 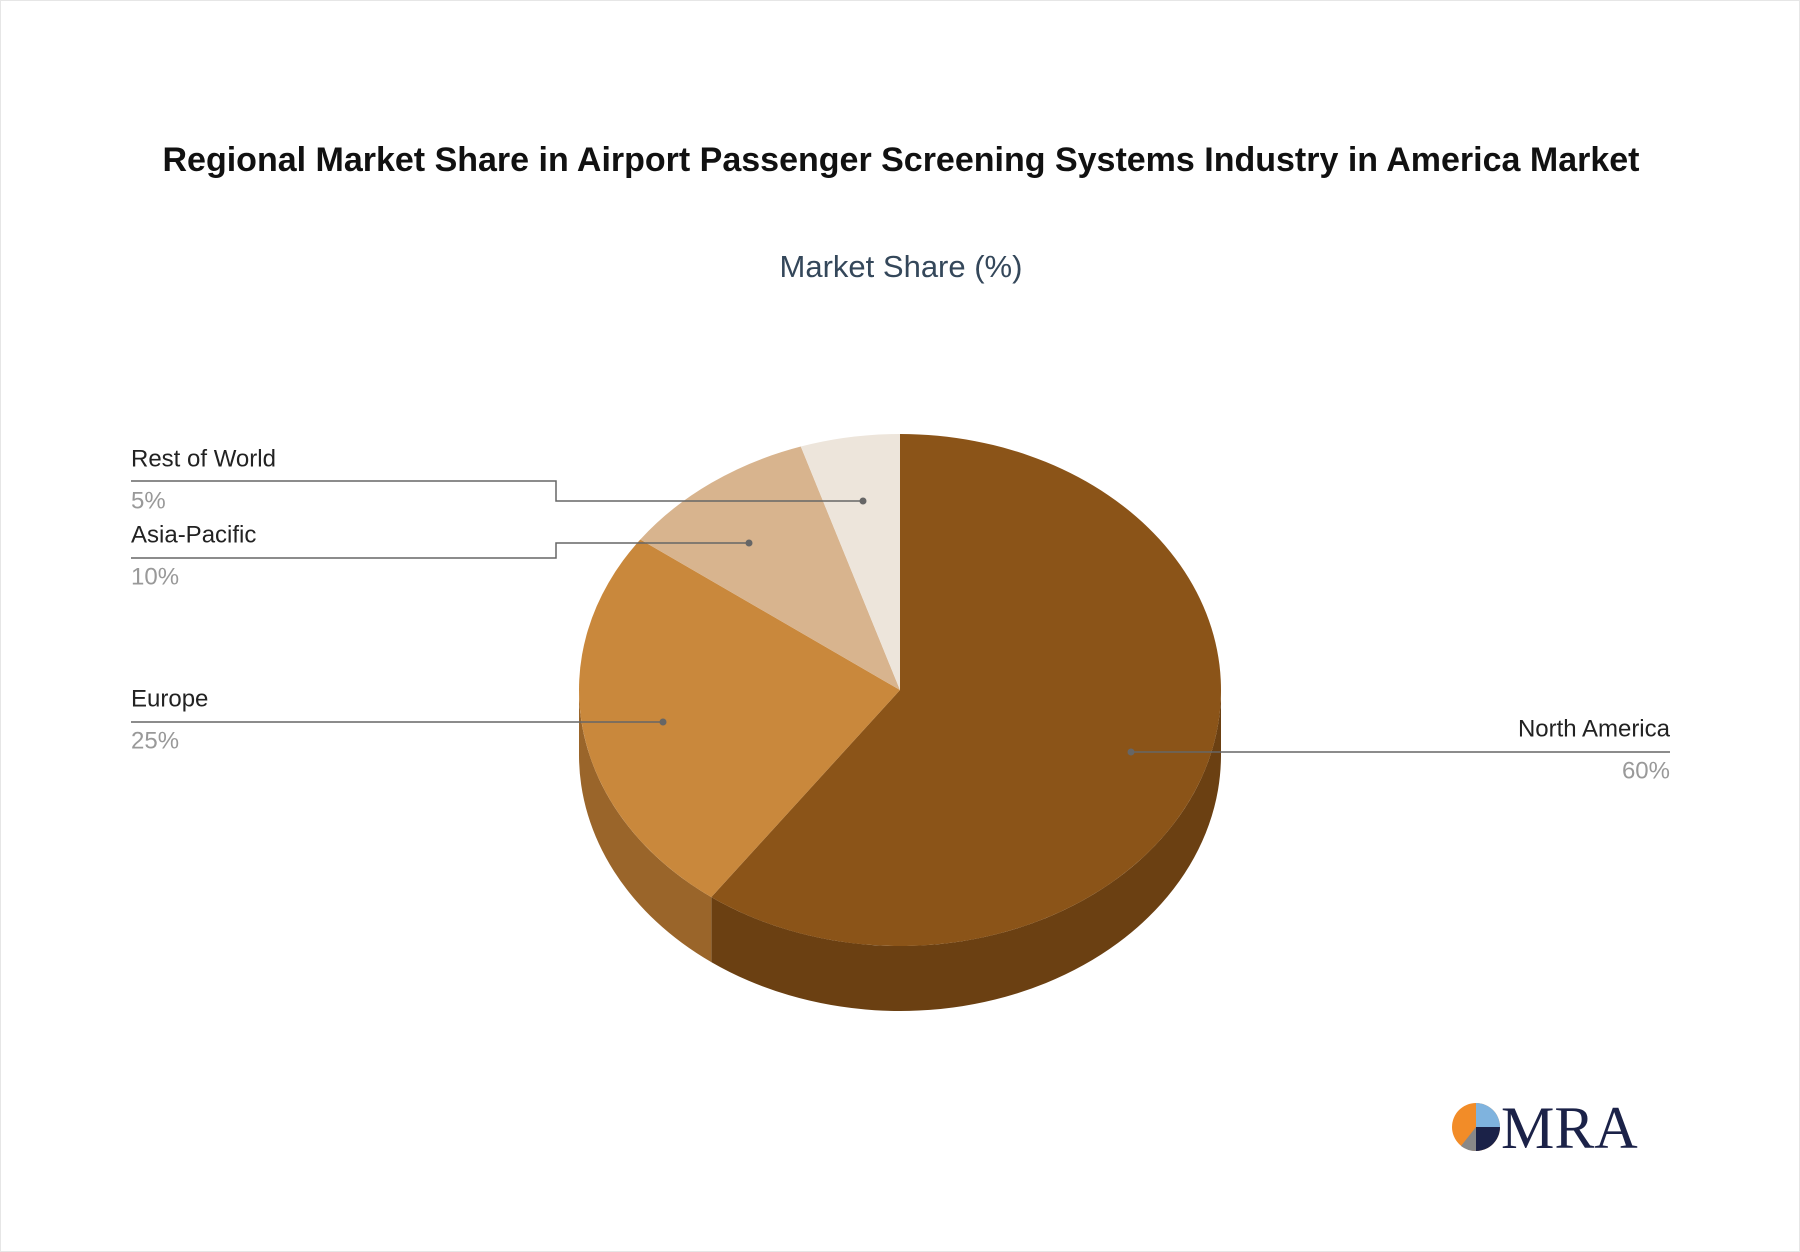 I want to click on slice-label: Asia-Pacific, so click(x=193, y=534).